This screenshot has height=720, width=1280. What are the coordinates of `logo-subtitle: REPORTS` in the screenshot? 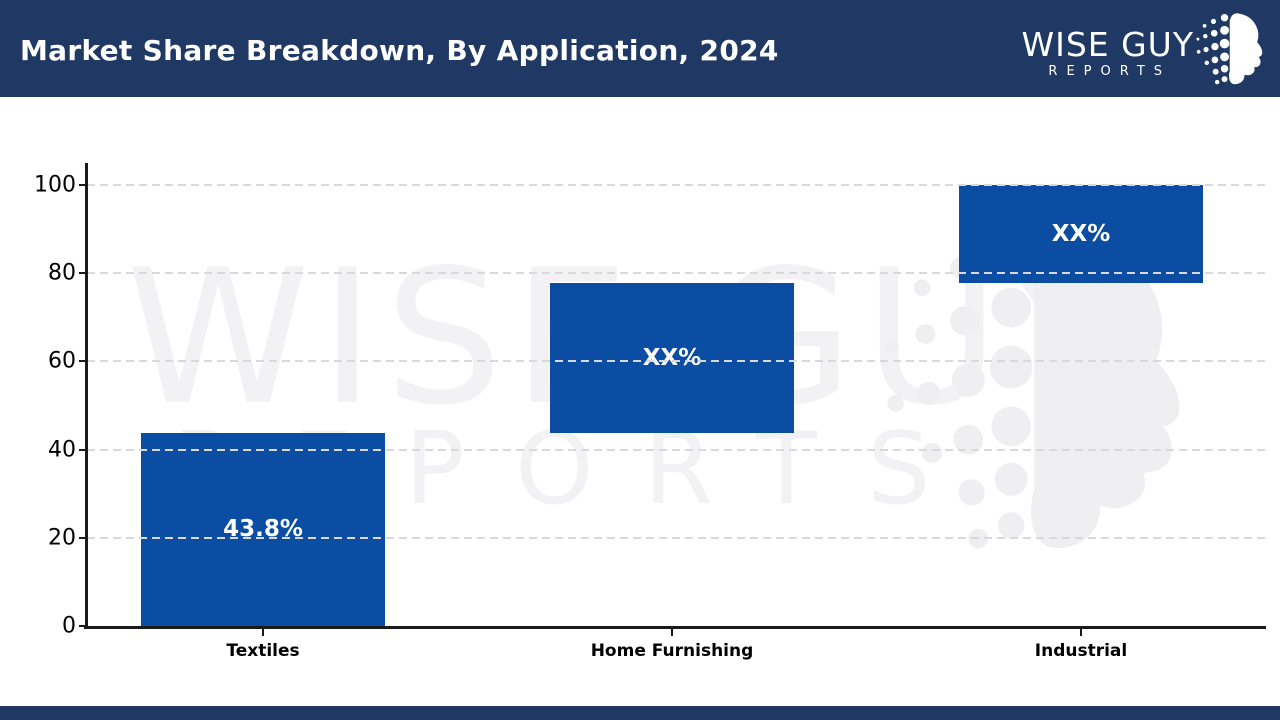 It's located at (1110, 71).